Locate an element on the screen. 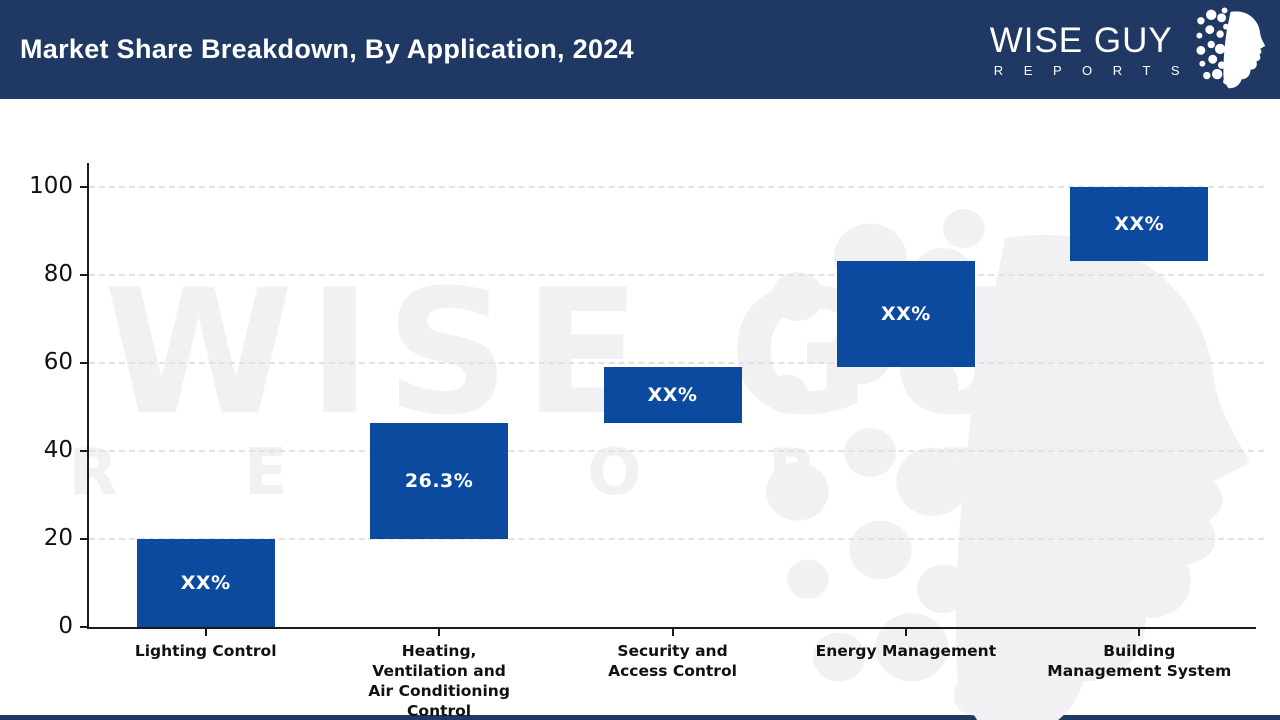 This screenshot has height=720, width=1280. y-tick-label-100: 100 is located at coordinates (51, 186).